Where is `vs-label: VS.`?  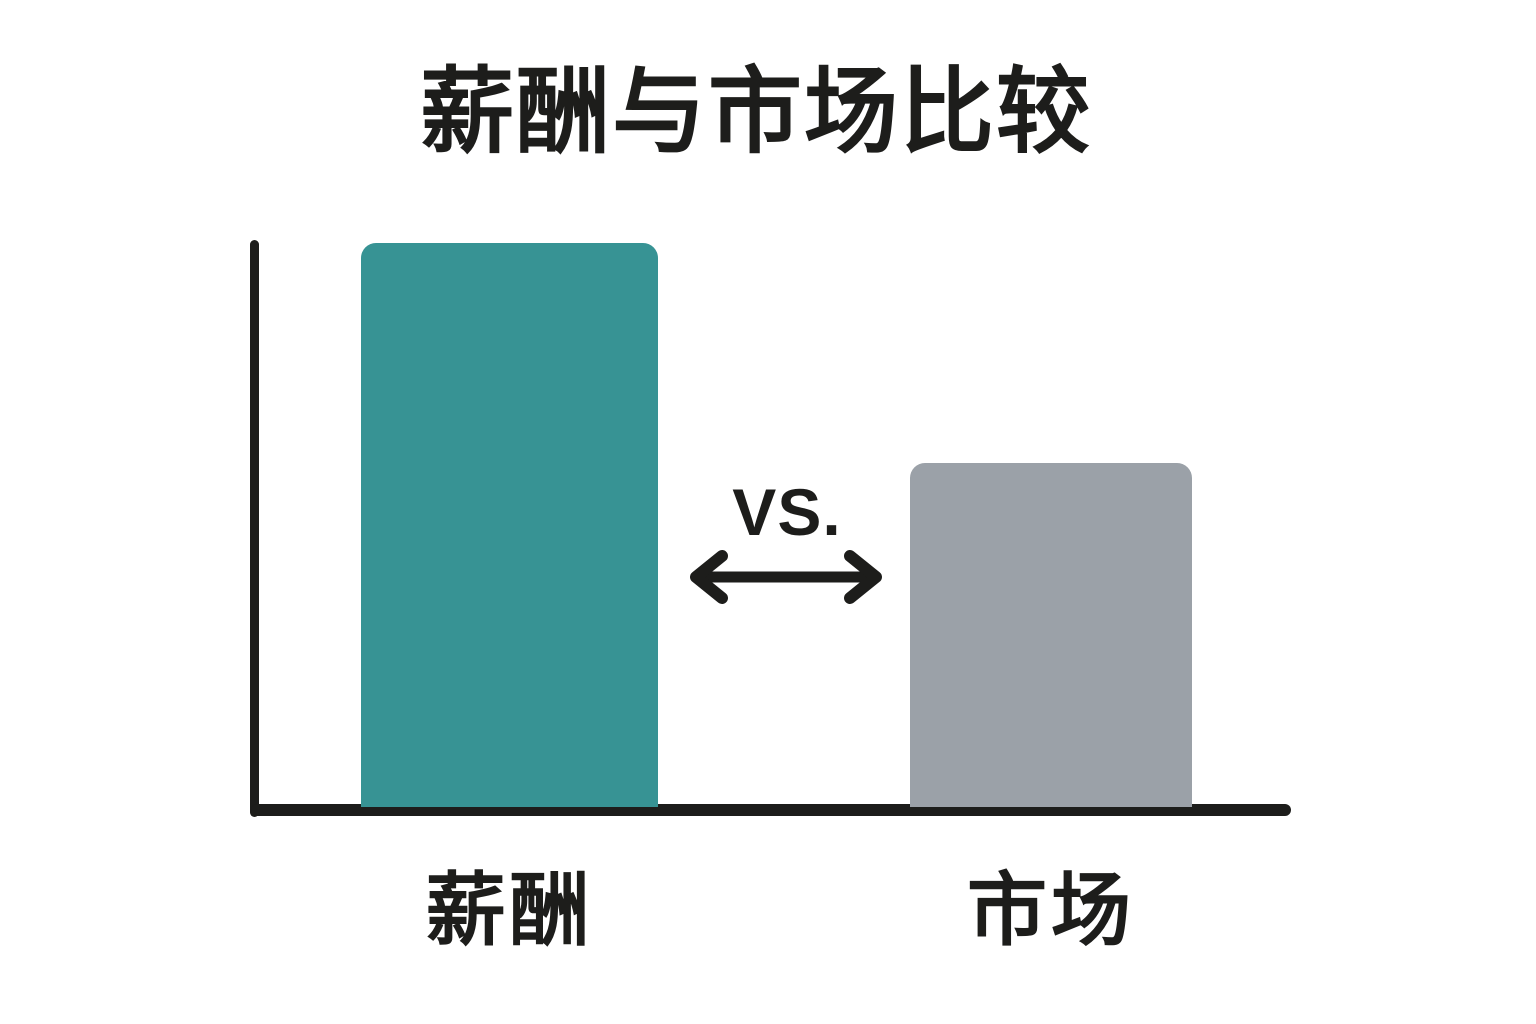 vs-label: VS. is located at coordinates (787, 512).